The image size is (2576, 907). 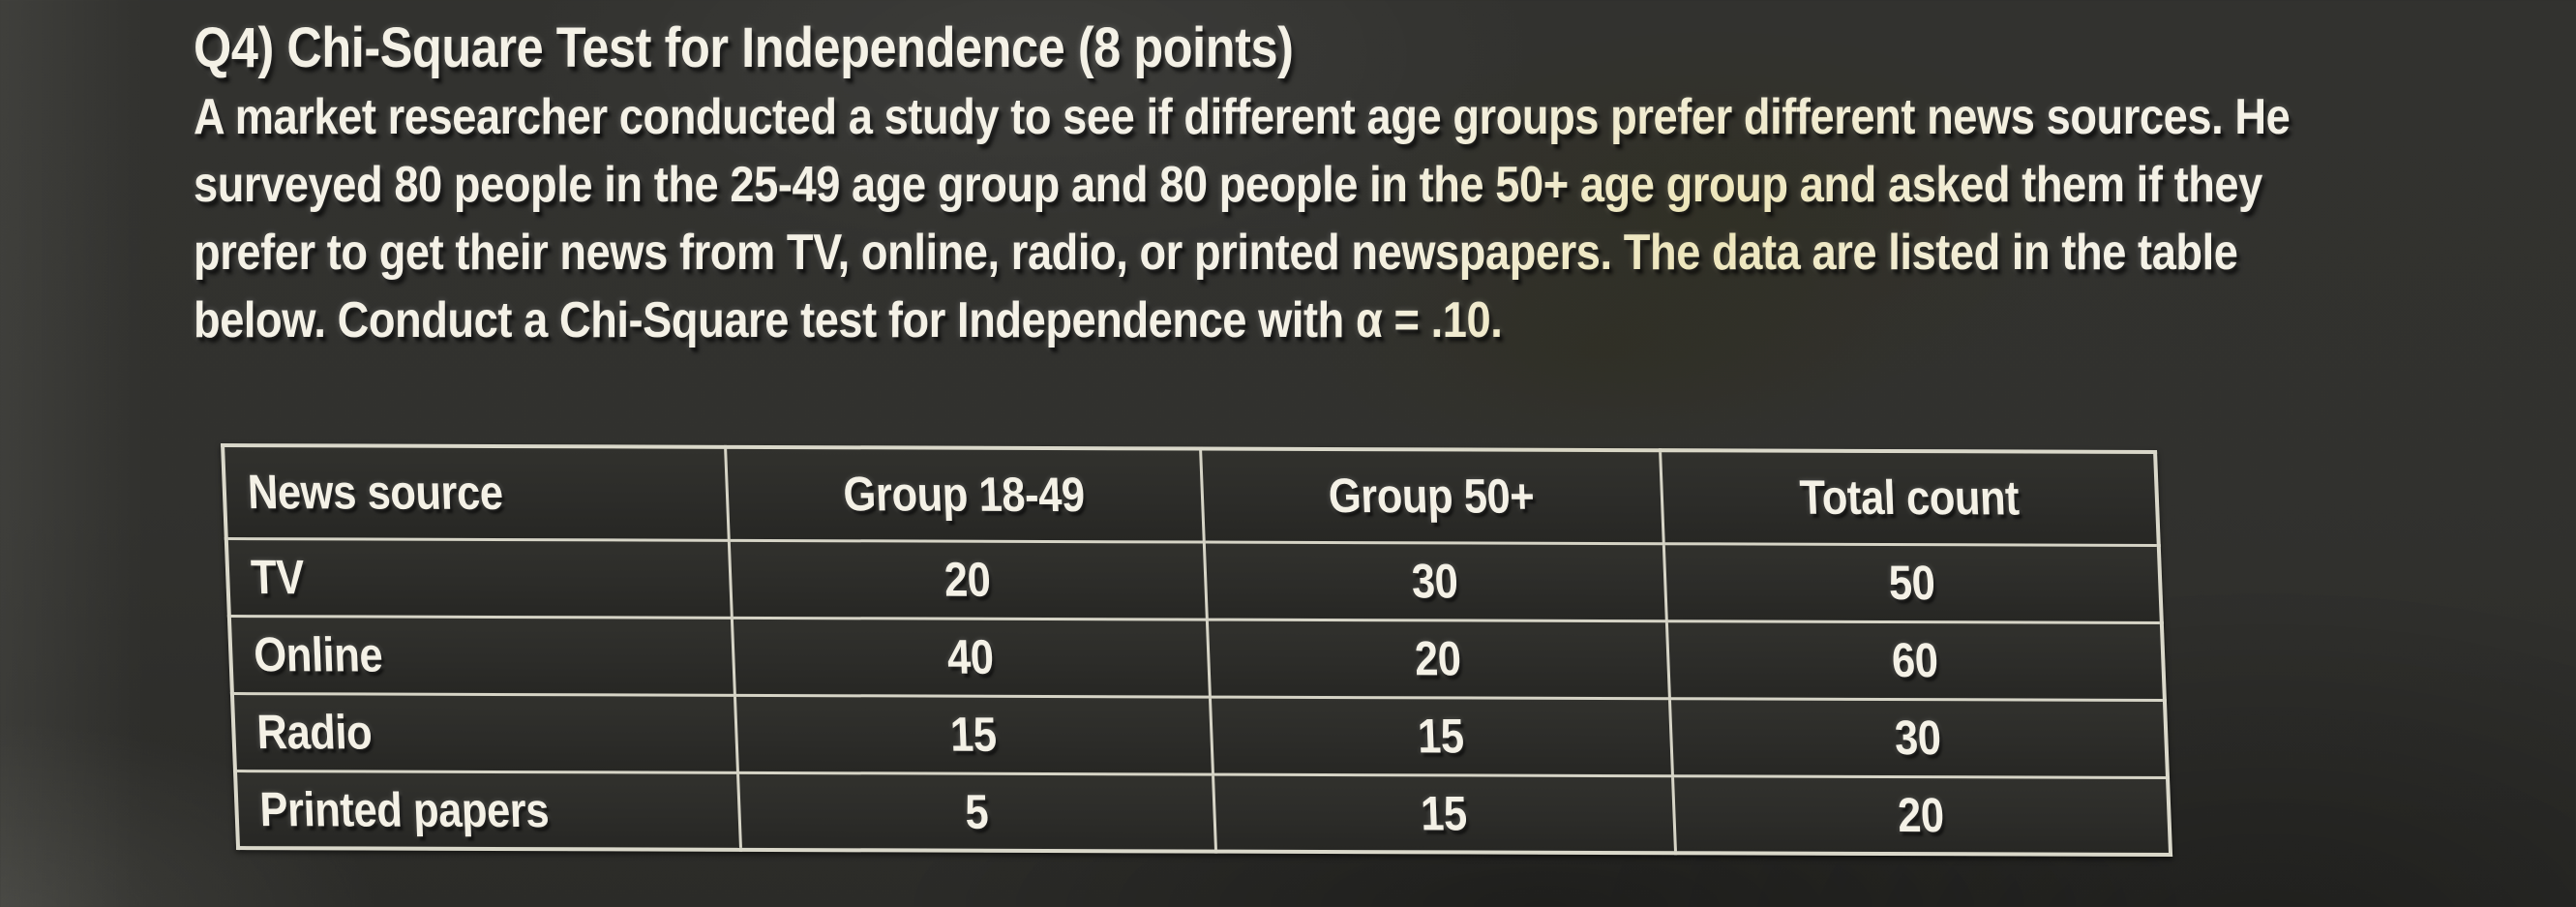 I want to click on column-header-group-50-plus: Group 50+, so click(x=1431, y=496).